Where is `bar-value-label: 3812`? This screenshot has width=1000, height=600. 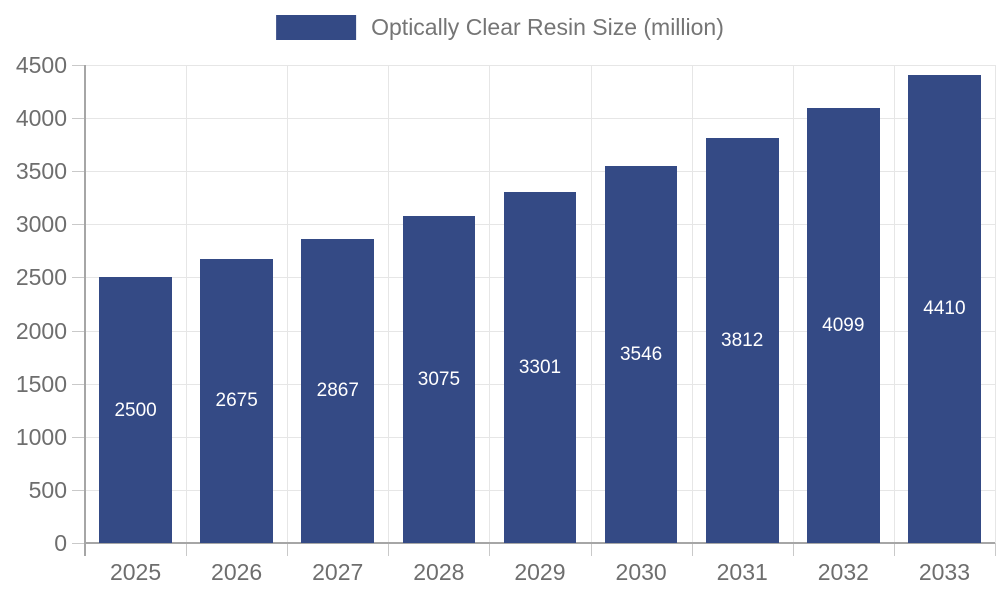
bar-value-label: 3812 is located at coordinates (742, 341).